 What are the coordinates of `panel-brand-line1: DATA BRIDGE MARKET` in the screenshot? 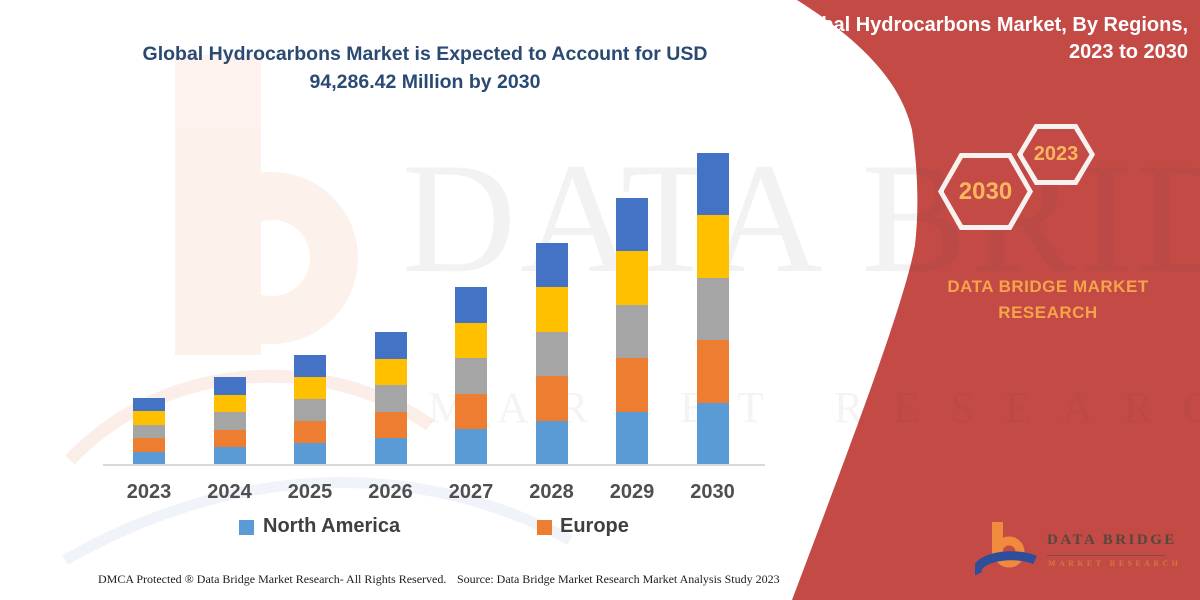 It's located at (1048, 286).